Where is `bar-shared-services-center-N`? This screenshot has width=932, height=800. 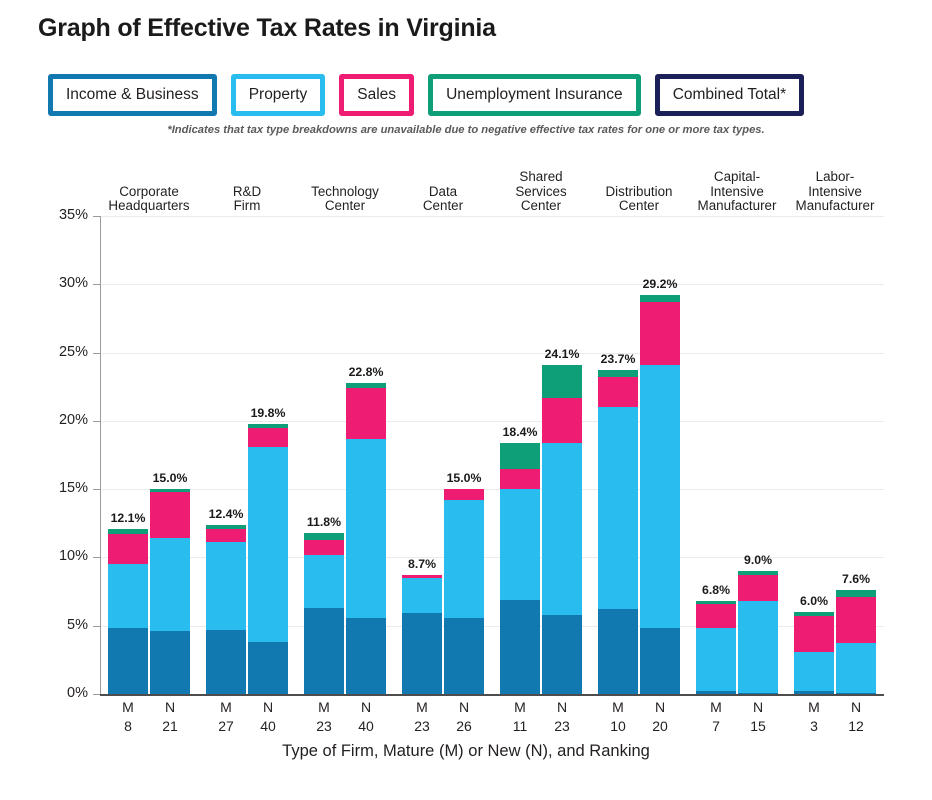 bar-shared-services-center-N is located at coordinates (562, 529).